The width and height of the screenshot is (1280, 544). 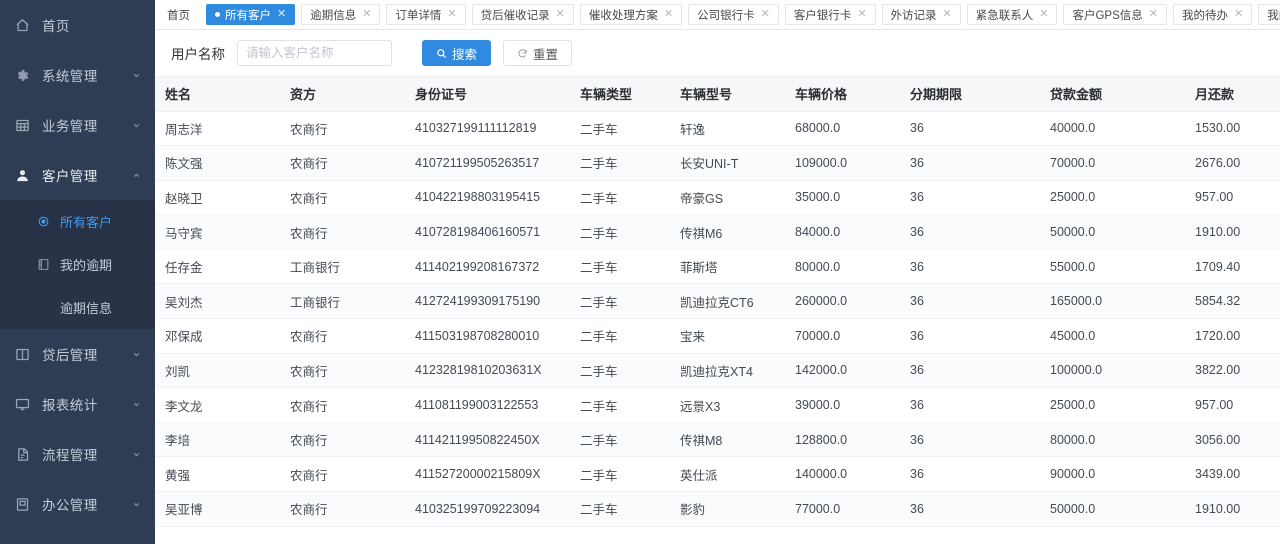 I want to click on cell-monthly: 957.00, so click(x=1232, y=198).